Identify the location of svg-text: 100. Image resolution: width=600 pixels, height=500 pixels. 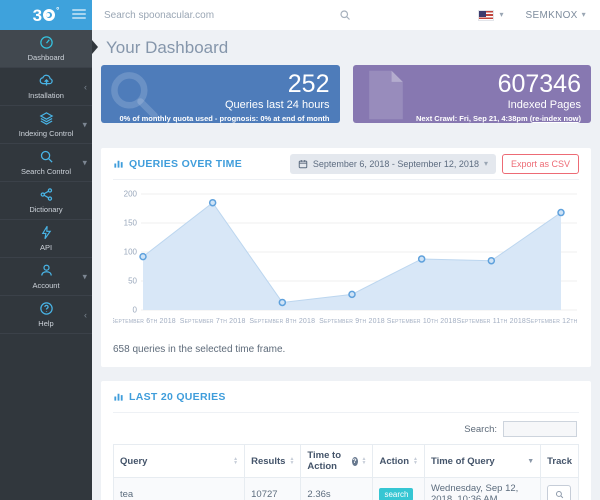
(131, 252).